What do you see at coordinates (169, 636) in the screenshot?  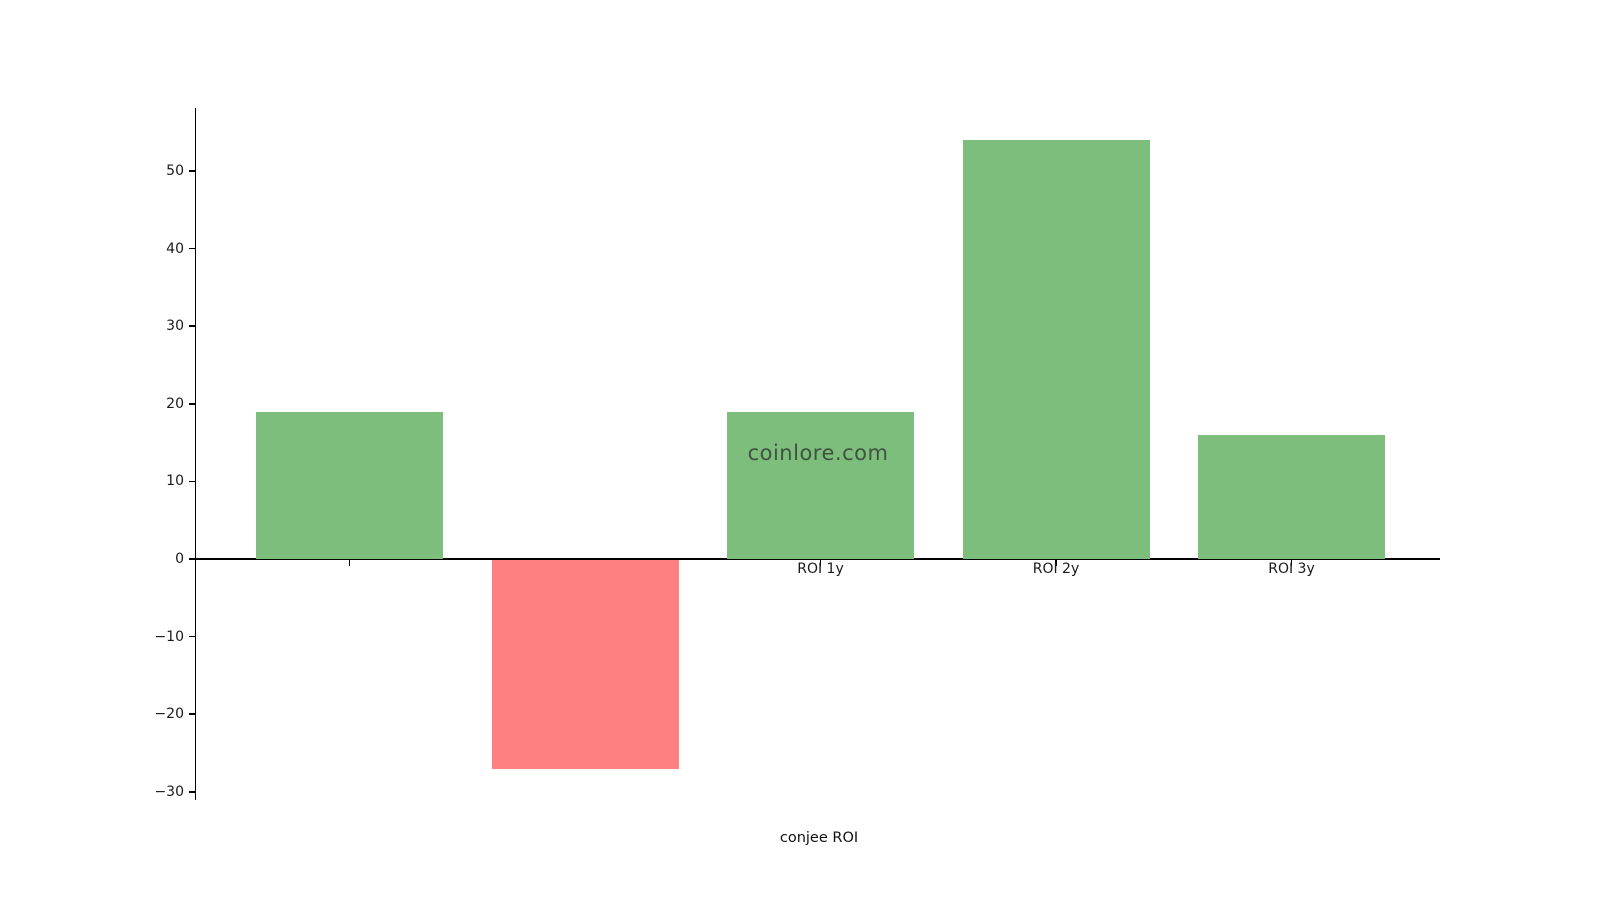 I see `y-tick-label: −10` at bounding box center [169, 636].